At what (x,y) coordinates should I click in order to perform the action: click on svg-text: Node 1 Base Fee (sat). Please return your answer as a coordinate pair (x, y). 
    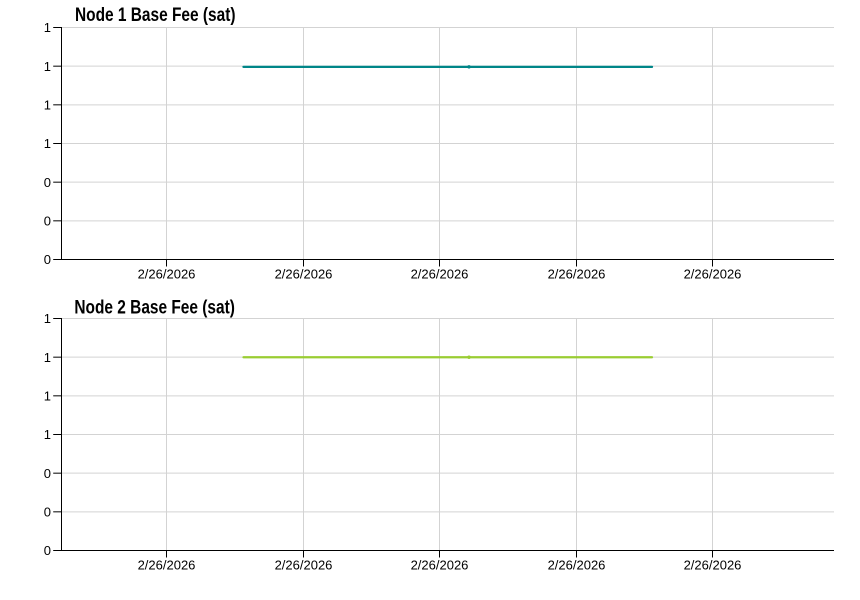
    Looking at the image, I should click on (155, 15).